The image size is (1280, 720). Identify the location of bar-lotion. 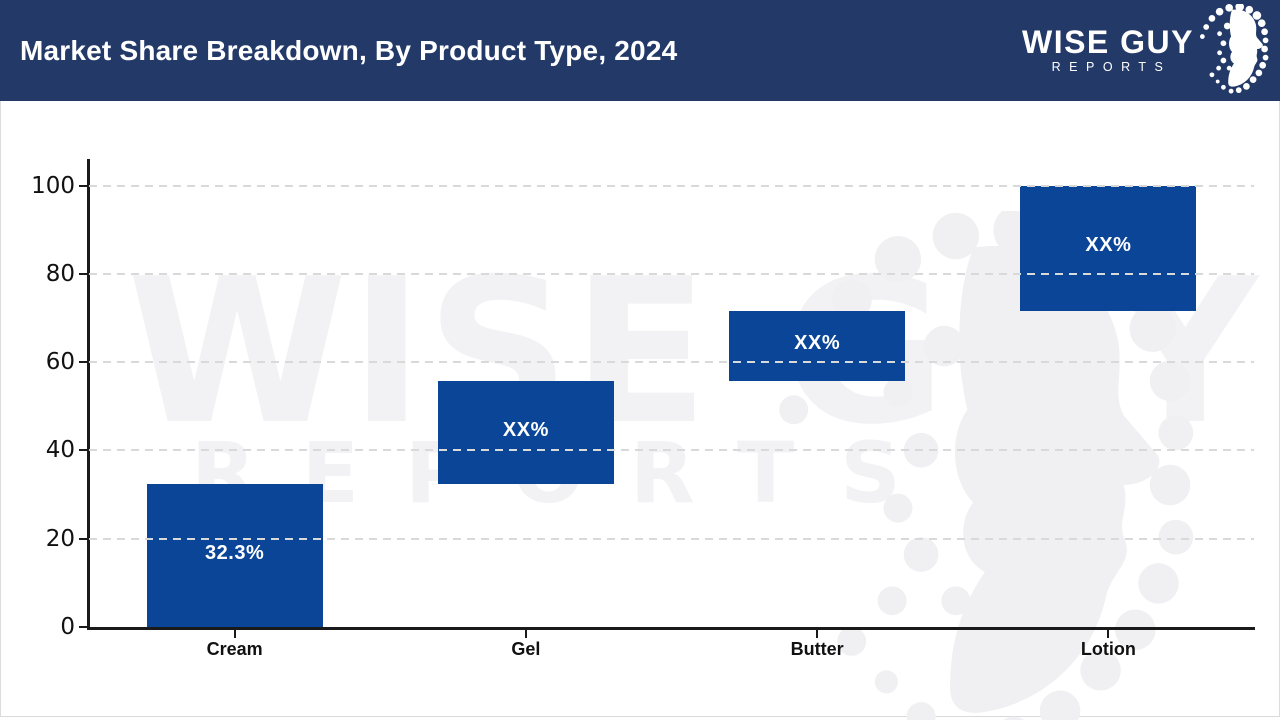
(1108, 248).